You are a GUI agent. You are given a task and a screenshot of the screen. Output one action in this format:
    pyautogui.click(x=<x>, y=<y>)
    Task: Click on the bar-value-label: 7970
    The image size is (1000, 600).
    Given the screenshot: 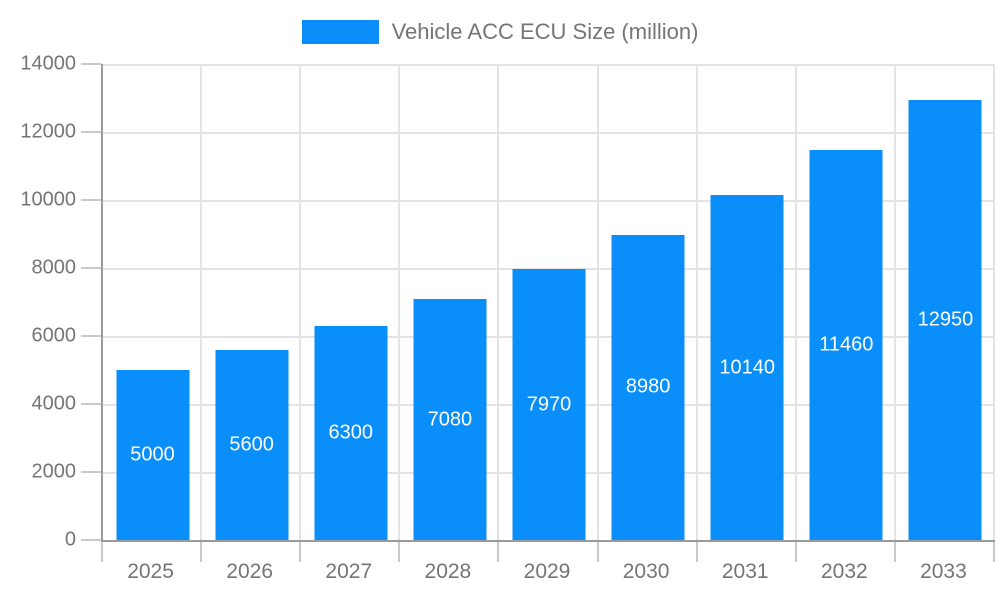 What is the action you would take?
    pyautogui.click(x=549, y=404)
    